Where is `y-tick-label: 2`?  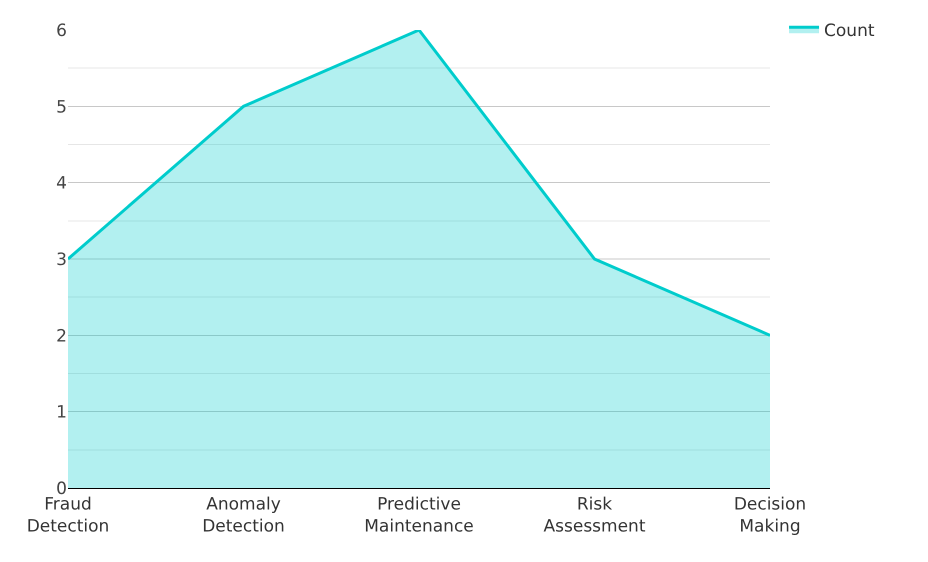
y-tick-label: 2 is located at coordinates (61, 336).